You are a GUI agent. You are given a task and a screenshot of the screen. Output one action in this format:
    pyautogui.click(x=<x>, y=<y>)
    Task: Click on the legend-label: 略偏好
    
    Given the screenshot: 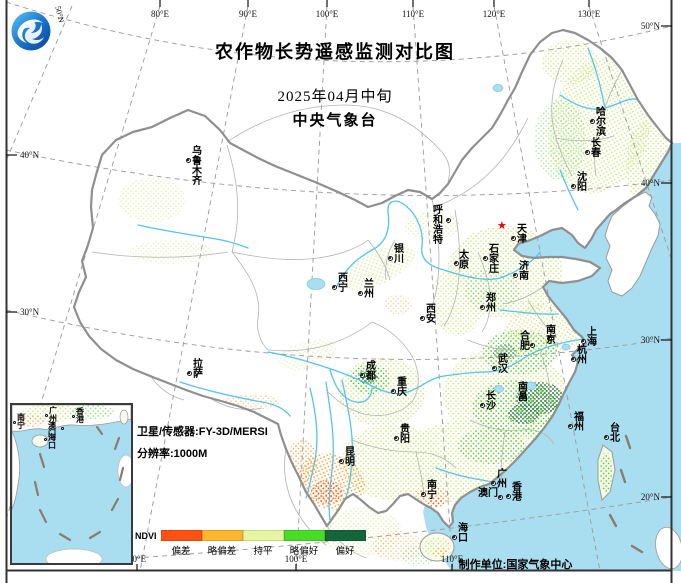 What is the action you would take?
    pyautogui.click(x=304, y=552)
    